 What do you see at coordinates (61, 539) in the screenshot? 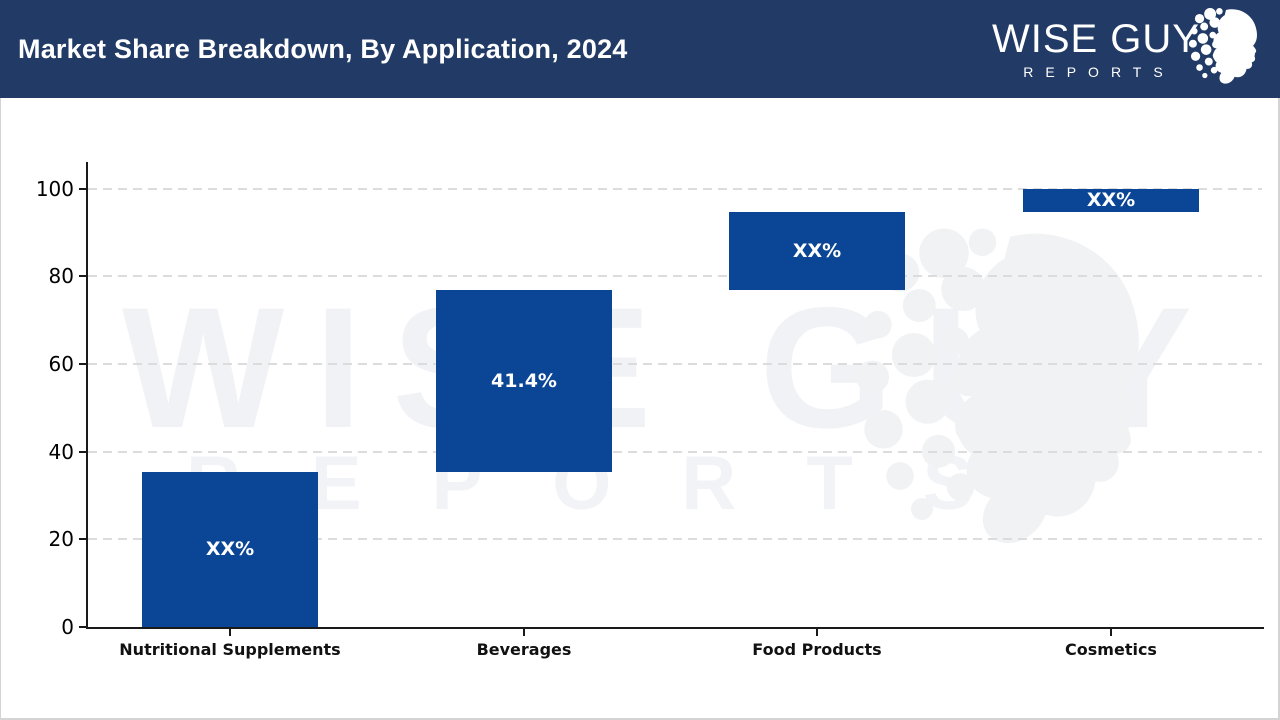
I see `y-tick-label: 20` at bounding box center [61, 539].